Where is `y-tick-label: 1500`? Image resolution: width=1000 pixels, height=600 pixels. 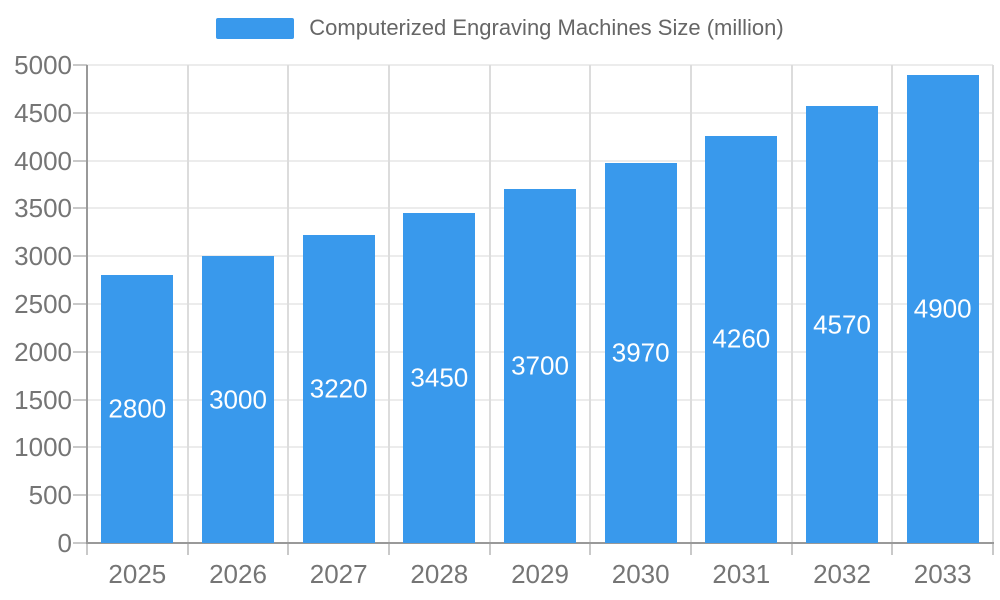
y-tick-label: 1500 is located at coordinates (43, 399).